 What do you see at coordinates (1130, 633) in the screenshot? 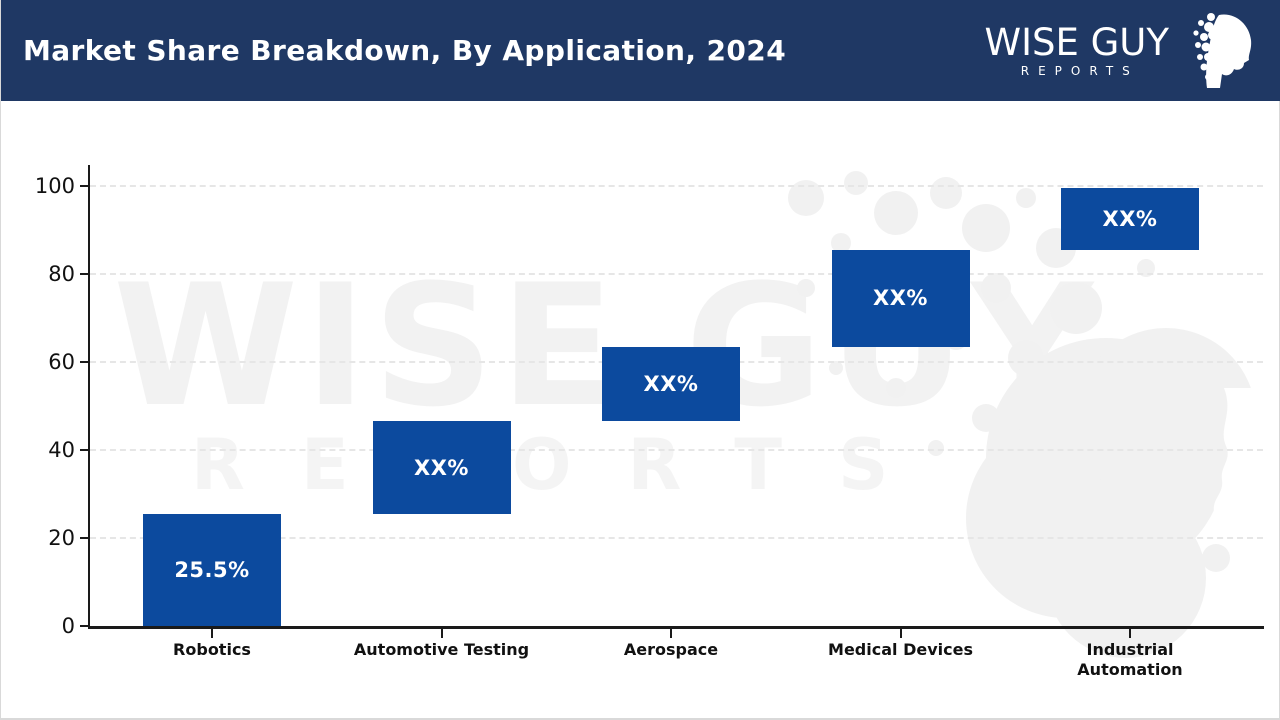
I see `x-tick-industrial-automation` at bounding box center [1130, 633].